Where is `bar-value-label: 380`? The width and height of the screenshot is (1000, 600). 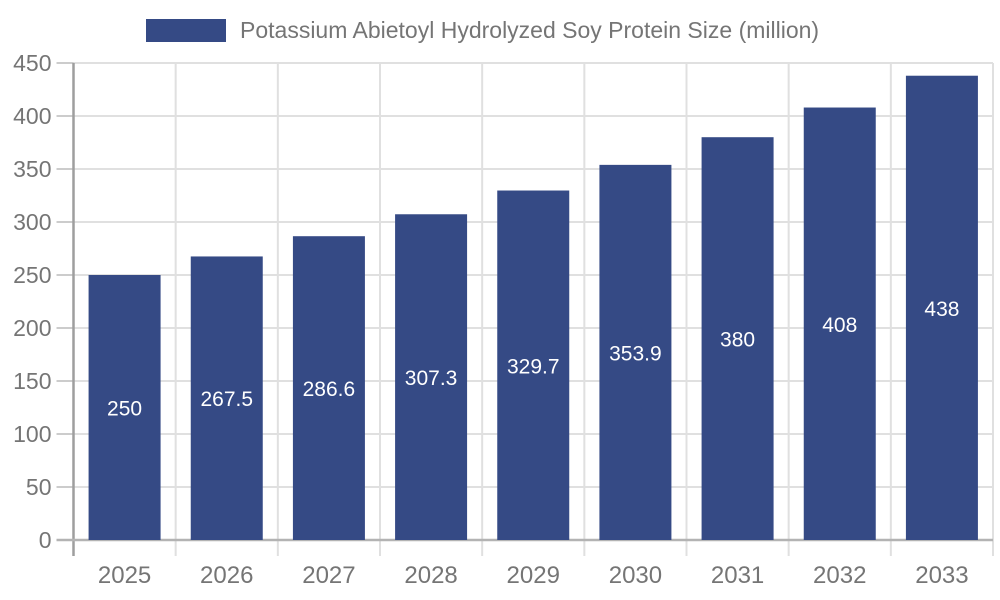 bar-value-label: 380 is located at coordinates (737, 340).